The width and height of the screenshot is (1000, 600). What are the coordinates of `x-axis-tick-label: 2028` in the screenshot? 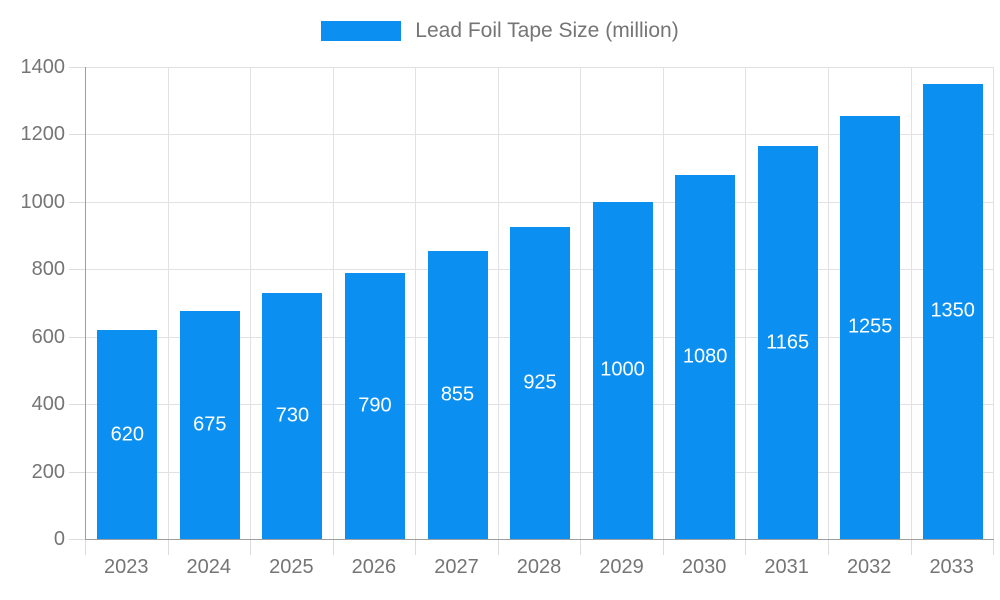 It's located at (539, 567).